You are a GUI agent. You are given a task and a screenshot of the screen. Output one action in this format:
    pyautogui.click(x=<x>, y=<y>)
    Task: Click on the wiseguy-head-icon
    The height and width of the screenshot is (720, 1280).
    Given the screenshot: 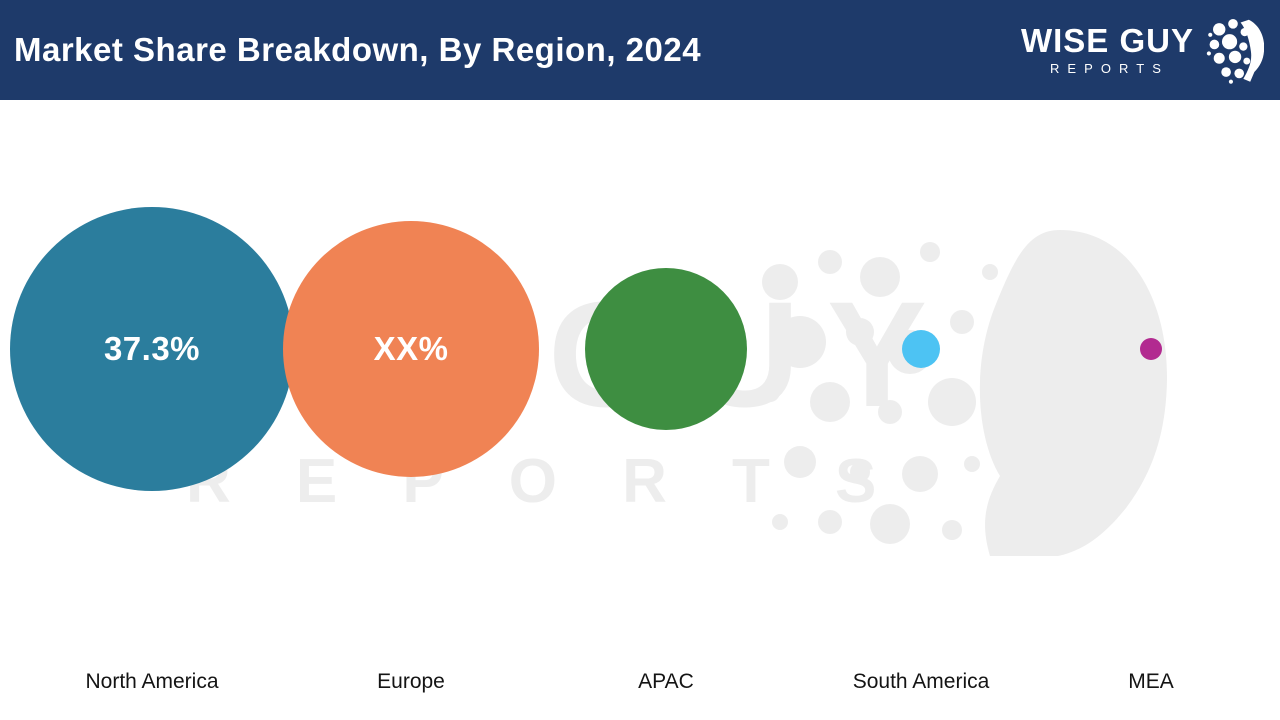 What is the action you would take?
    pyautogui.click(x=1235, y=51)
    